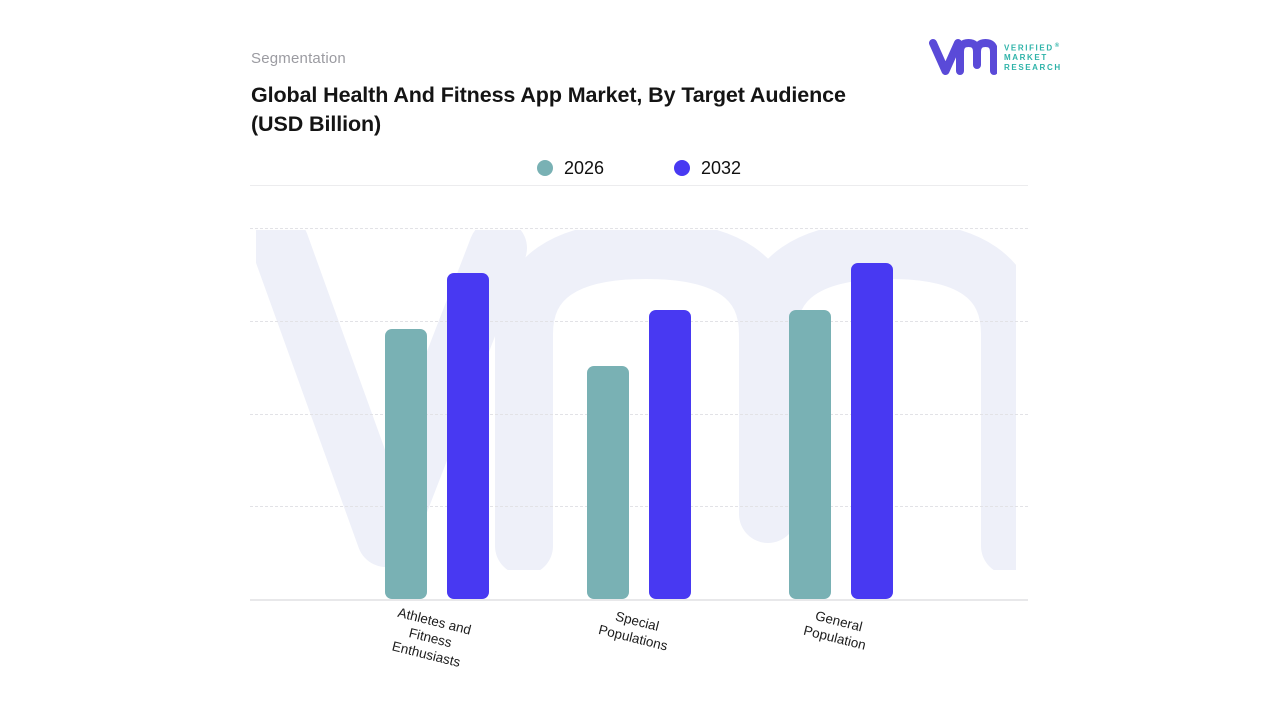 This screenshot has height=720, width=1280. Describe the element at coordinates (298, 58) in the screenshot. I see `eyebrow-label: Segmentation` at that location.